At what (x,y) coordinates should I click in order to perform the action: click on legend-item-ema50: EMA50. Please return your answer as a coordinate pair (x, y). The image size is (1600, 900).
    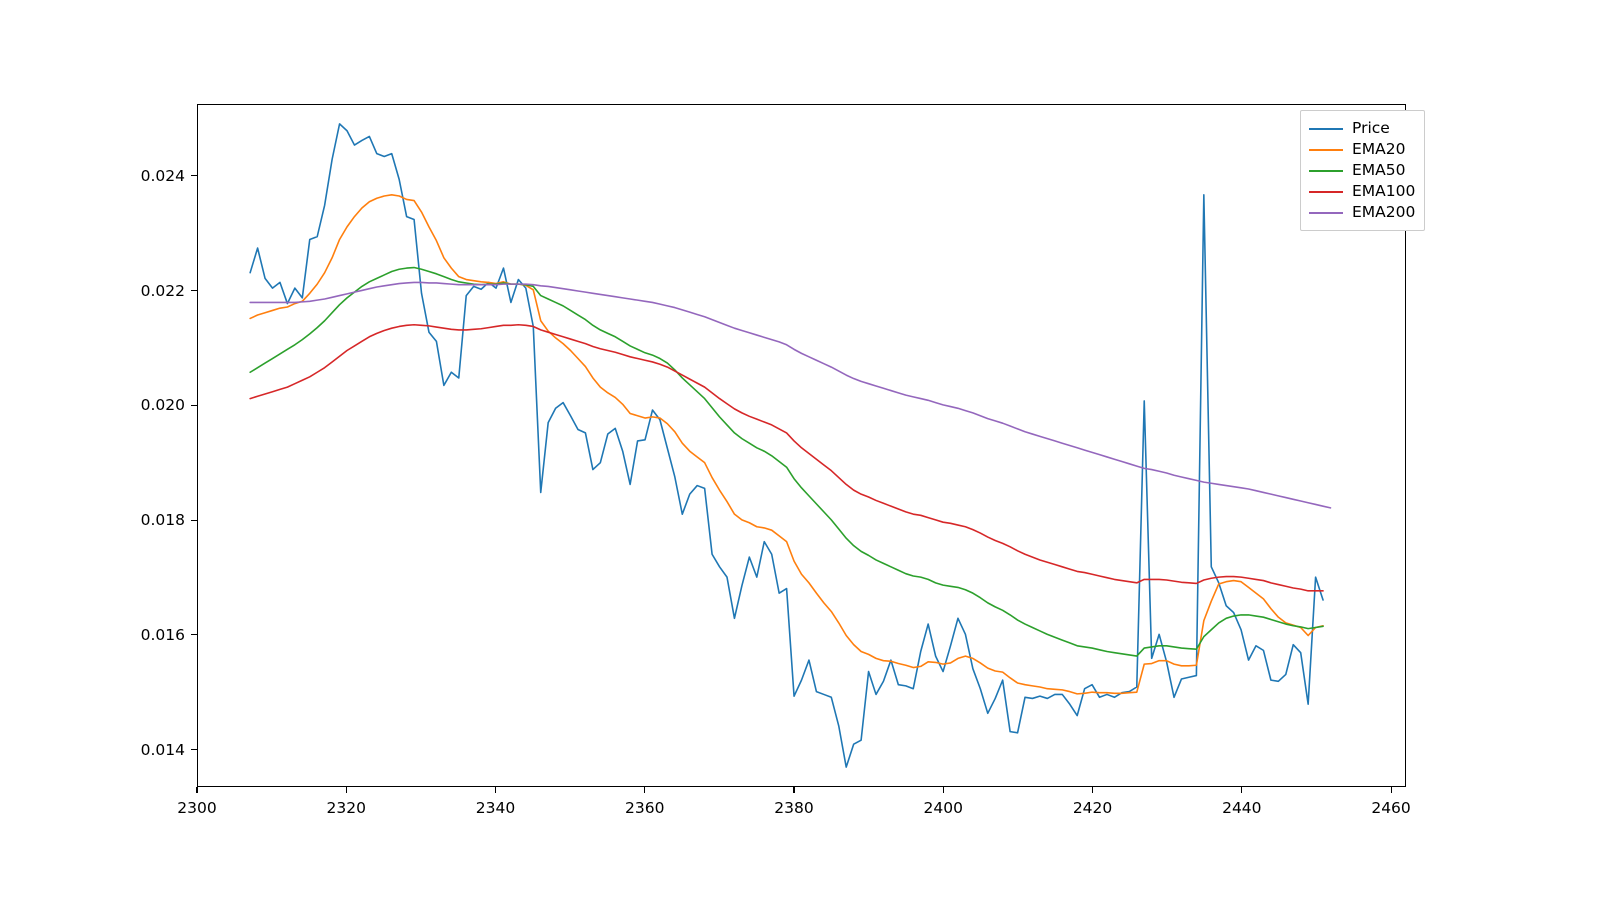
    Looking at the image, I should click on (1362, 170).